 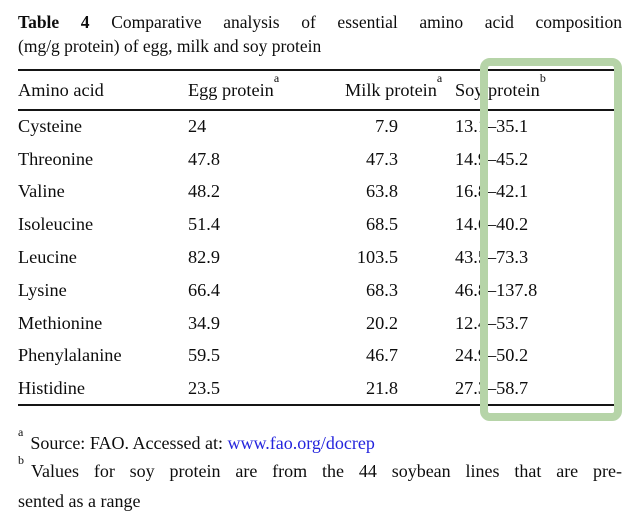 What do you see at coordinates (320, 388) in the screenshot?
I see `table-row: Histidine 23.5 21.8 27.3–58.7` at bounding box center [320, 388].